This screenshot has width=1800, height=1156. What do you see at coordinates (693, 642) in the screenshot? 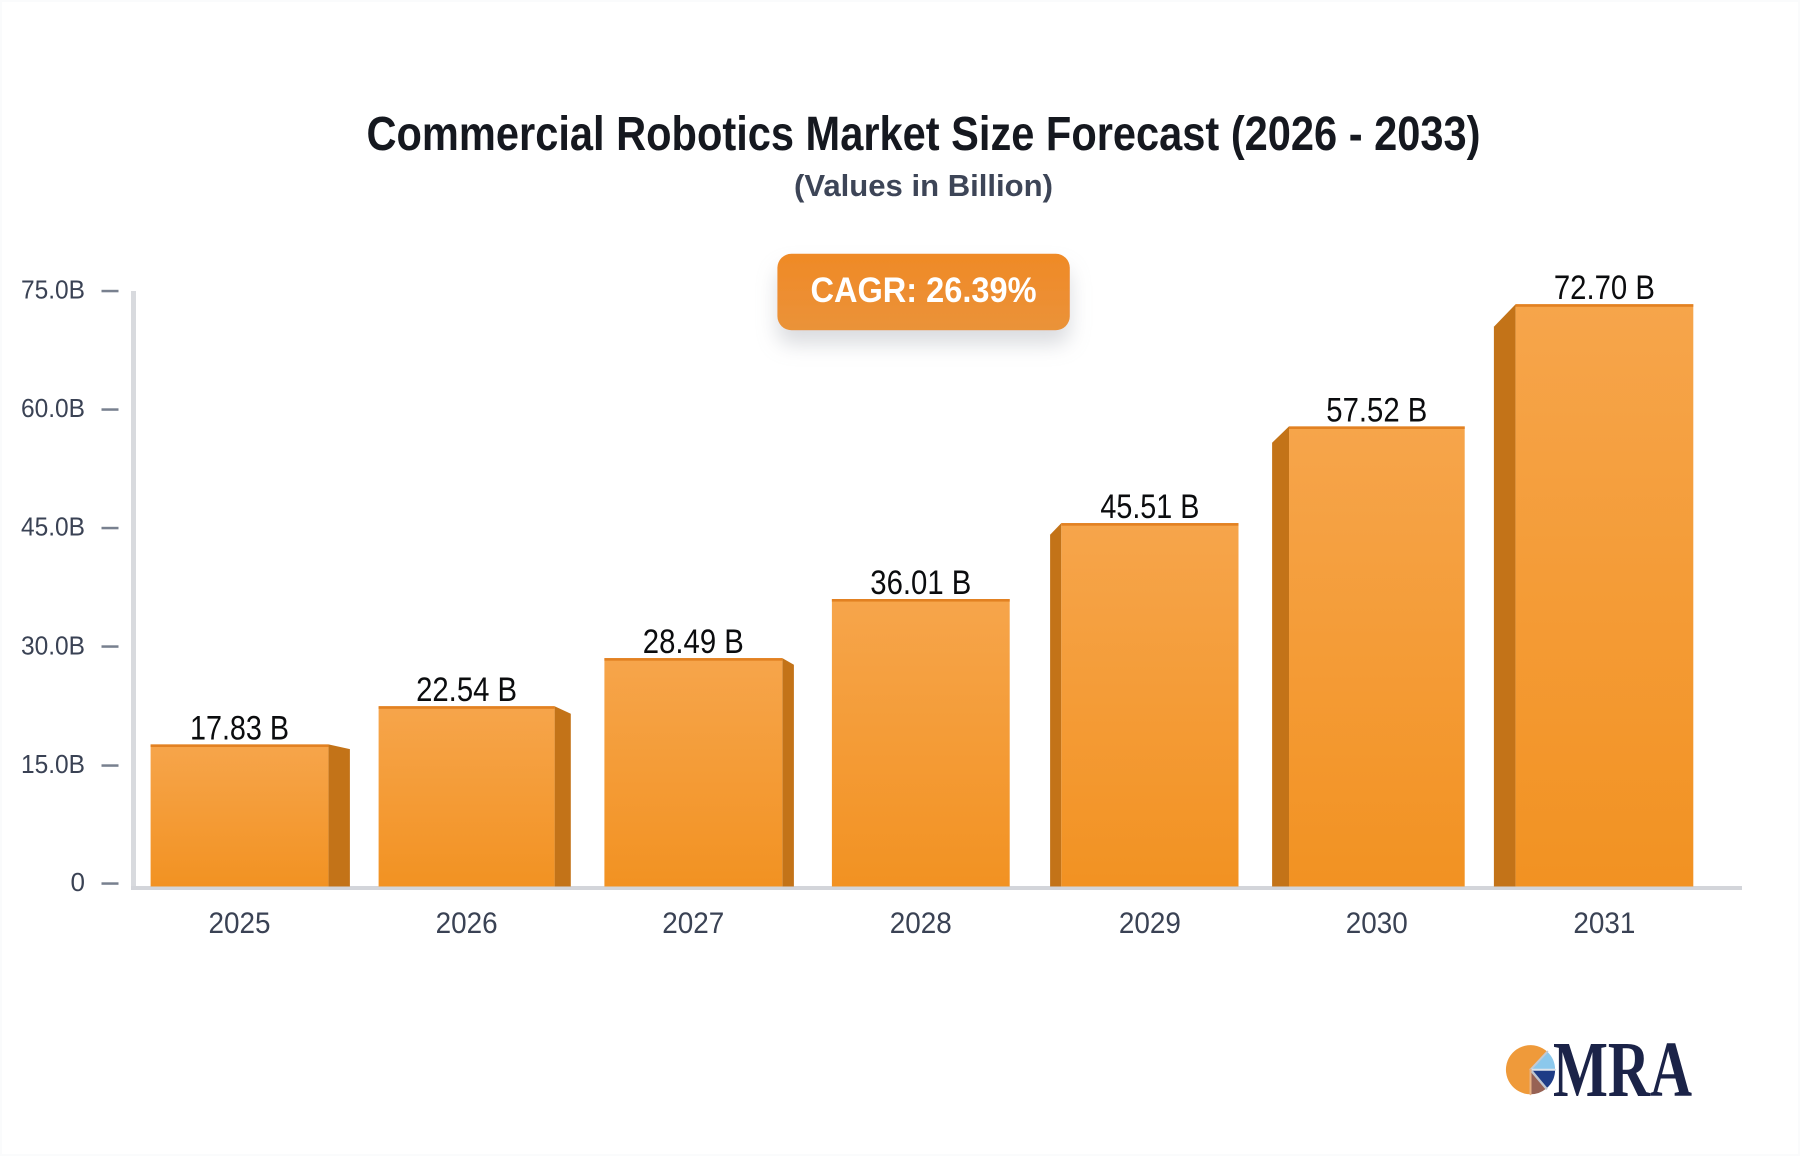
I see `svg-text: 28.49 B` at bounding box center [693, 642].